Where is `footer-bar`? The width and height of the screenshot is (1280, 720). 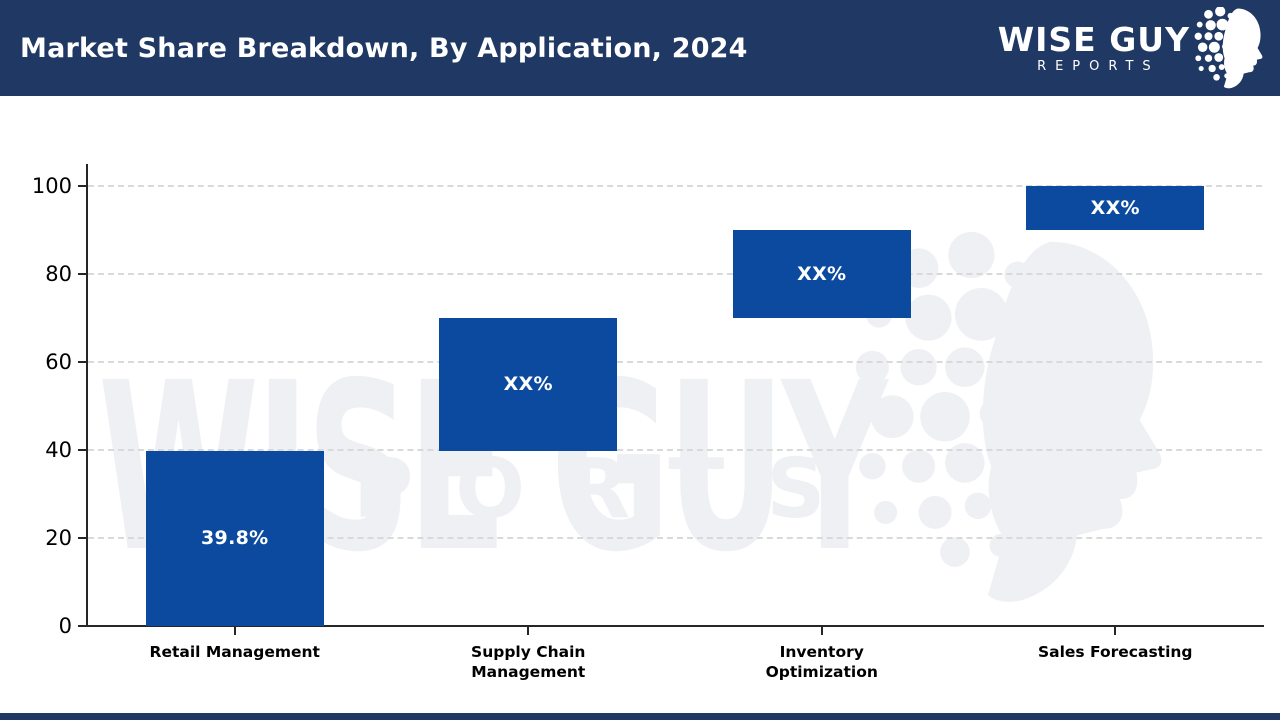
footer-bar is located at coordinates (640, 716).